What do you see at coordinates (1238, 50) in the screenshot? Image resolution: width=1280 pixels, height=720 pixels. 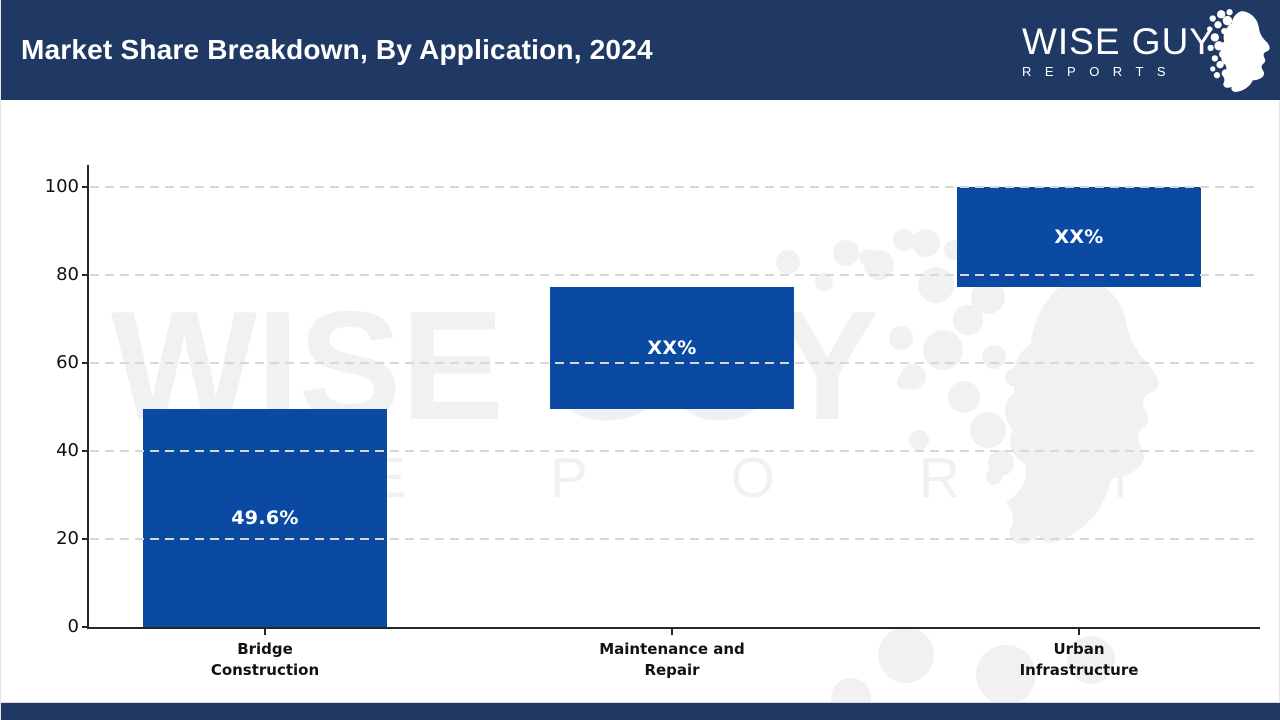 I see `brand-head-icon` at bounding box center [1238, 50].